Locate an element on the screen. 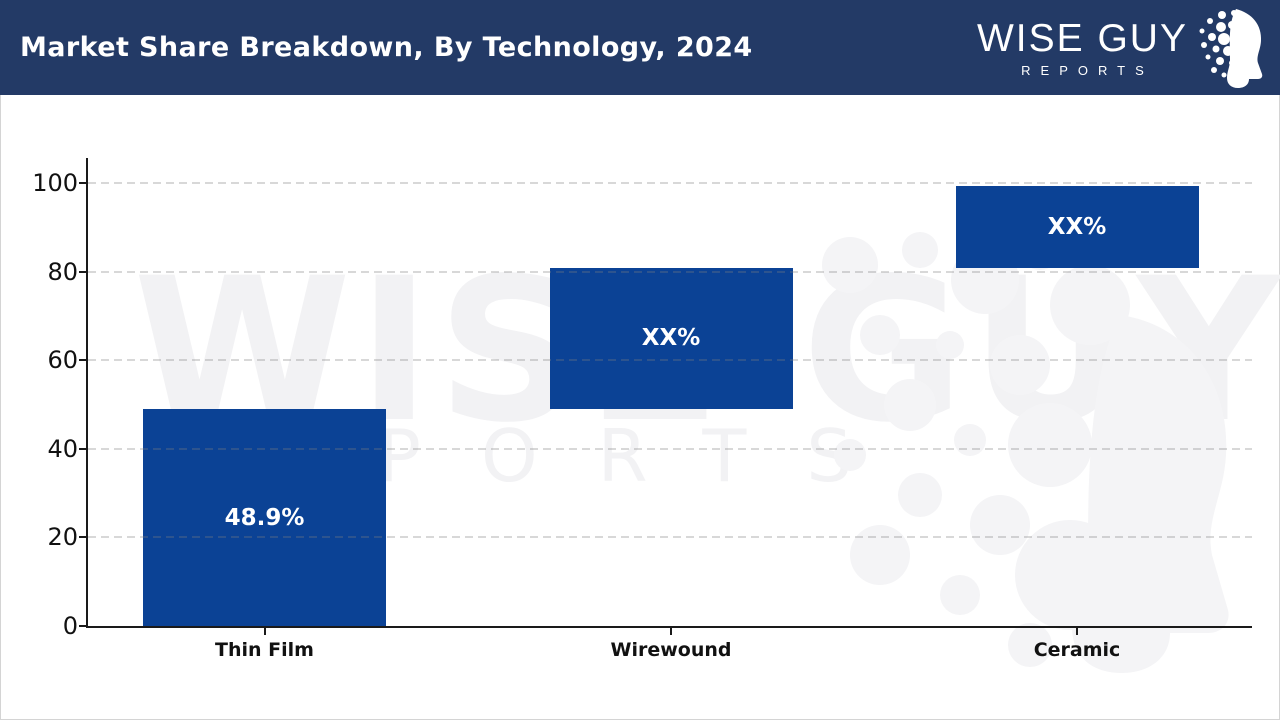 This screenshot has width=1280, height=720. y-tick-label: 40 is located at coordinates (62, 448).